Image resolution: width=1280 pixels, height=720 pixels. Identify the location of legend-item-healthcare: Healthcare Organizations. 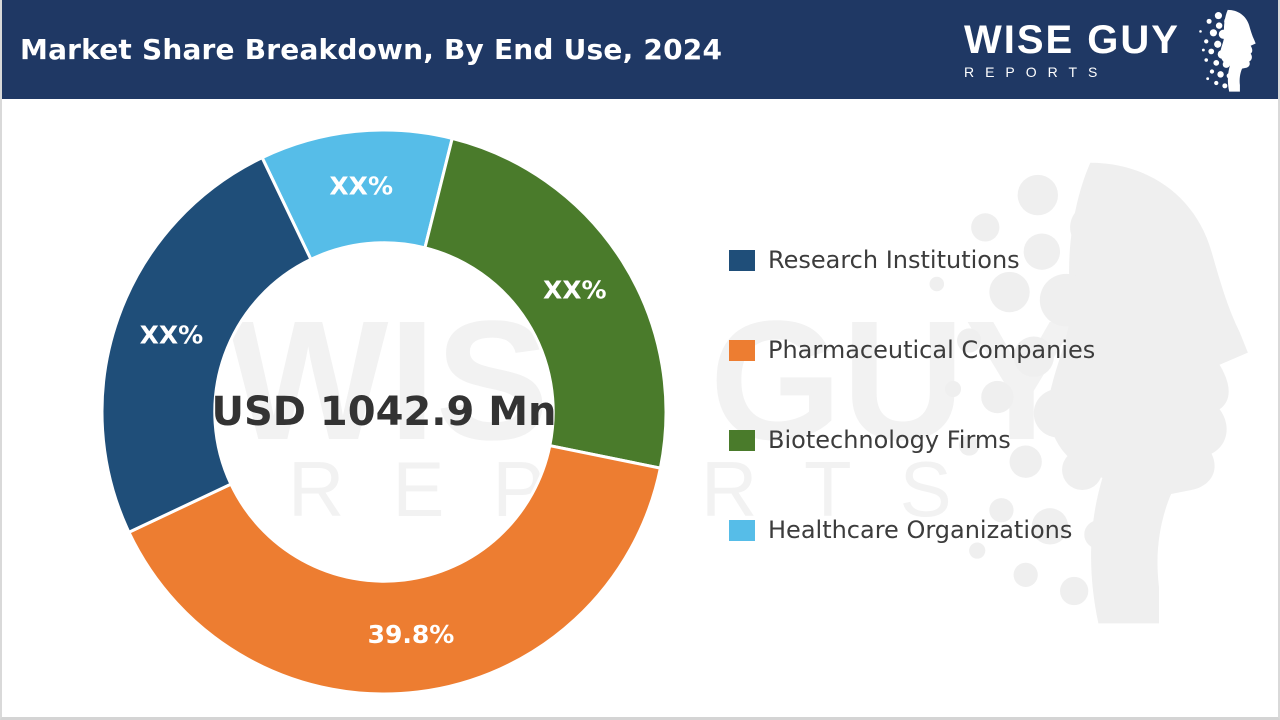
(912, 530).